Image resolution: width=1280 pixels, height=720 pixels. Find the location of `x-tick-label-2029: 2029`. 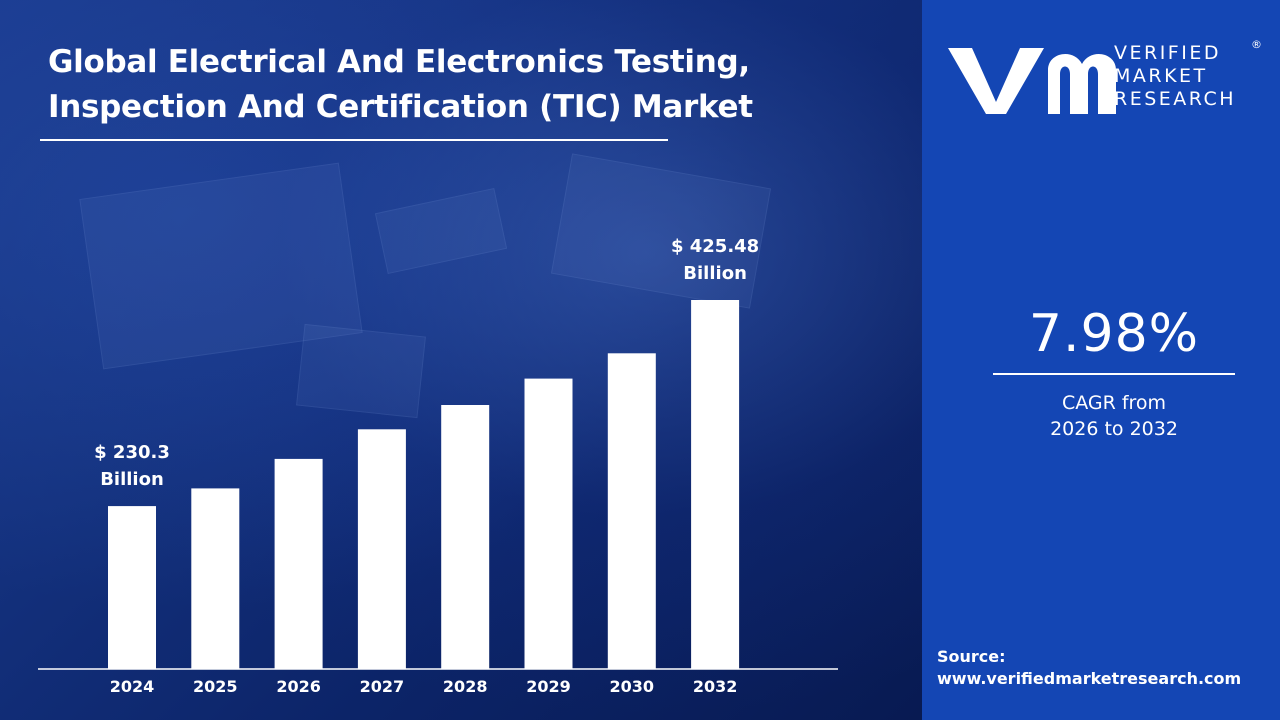

x-tick-label-2029: 2029 is located at coordinates (548, 686).